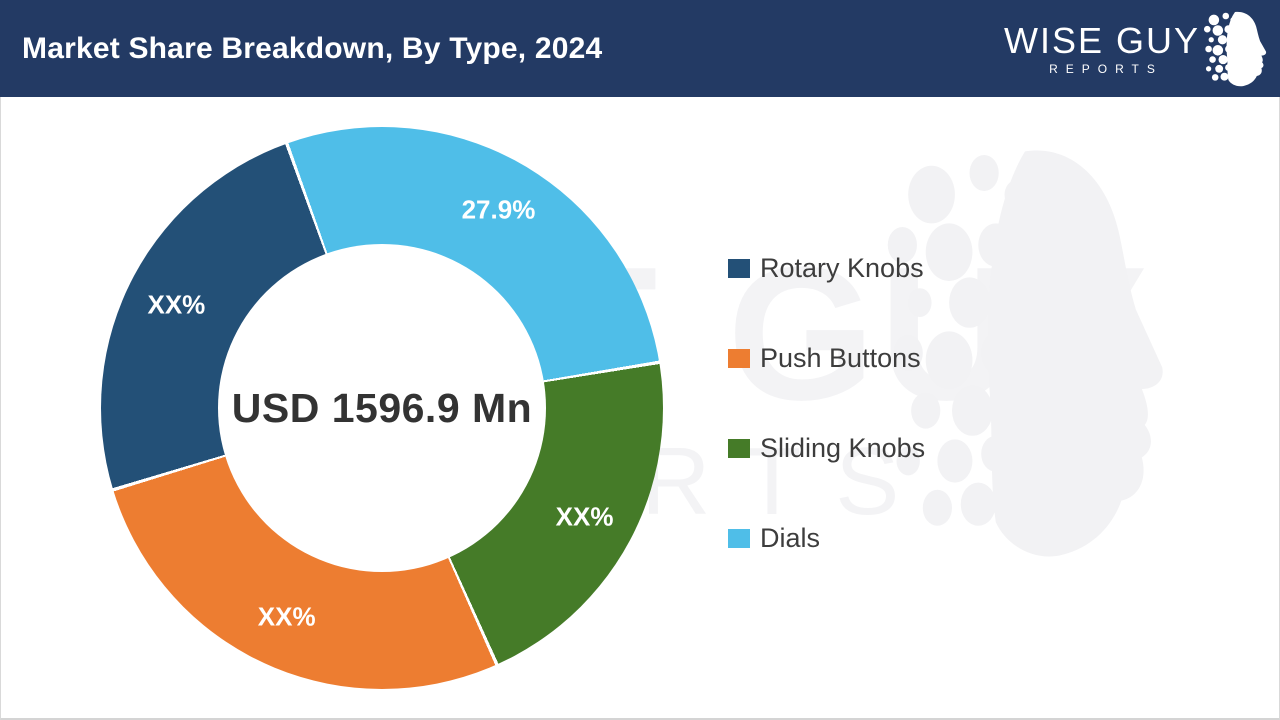 This screenshot has width=1280, height=720. Describe the element at coordinates (584, 516) in the screenshot. I see `slice-label-sliding-knobs: XX%` at that location.